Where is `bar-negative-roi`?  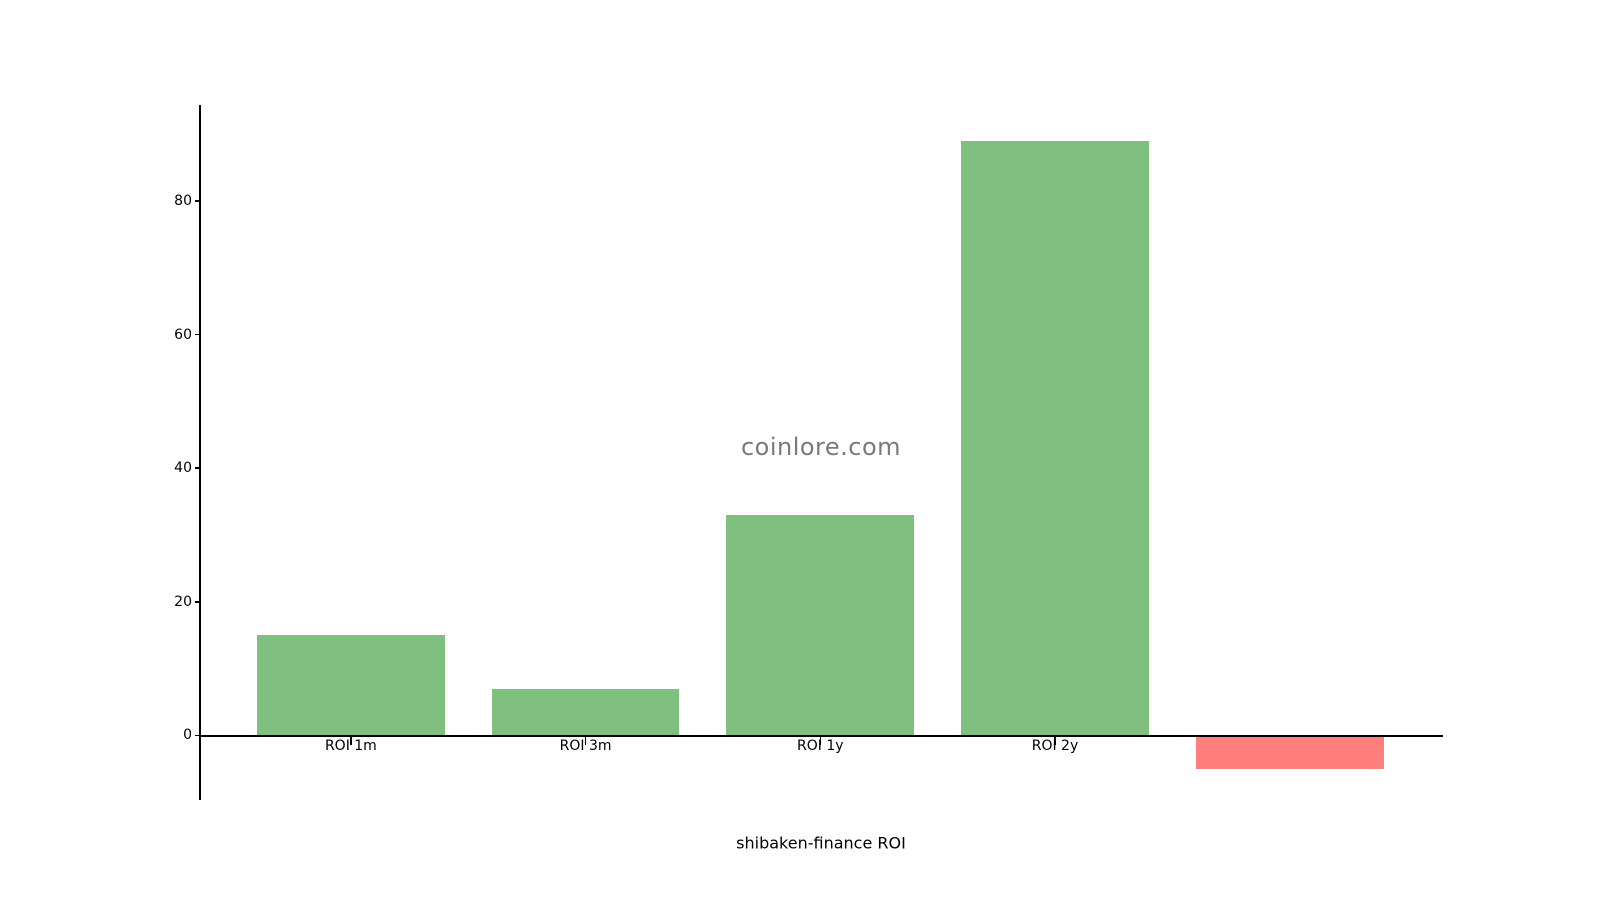 bar-negative-roi is located at coordinates (1289, 752).